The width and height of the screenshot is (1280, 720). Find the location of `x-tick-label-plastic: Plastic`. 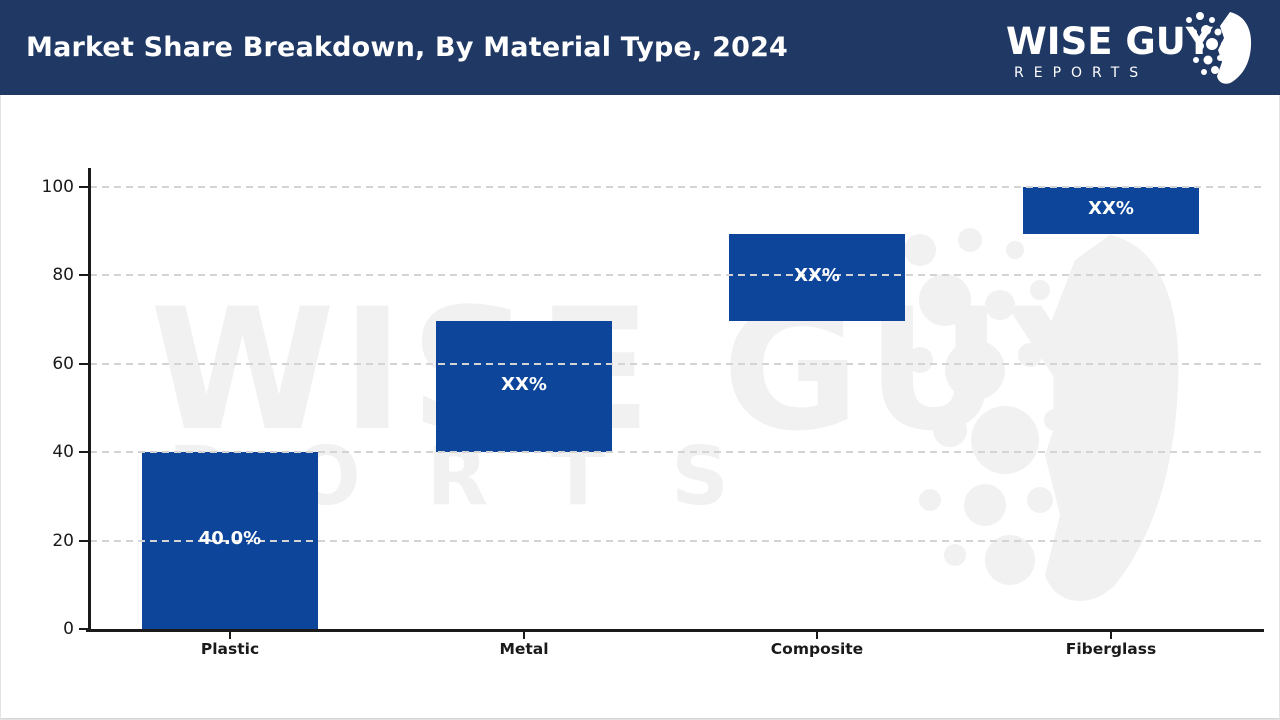

x-tick-label-plastic: Plastic is located at coordinates (230, 649).